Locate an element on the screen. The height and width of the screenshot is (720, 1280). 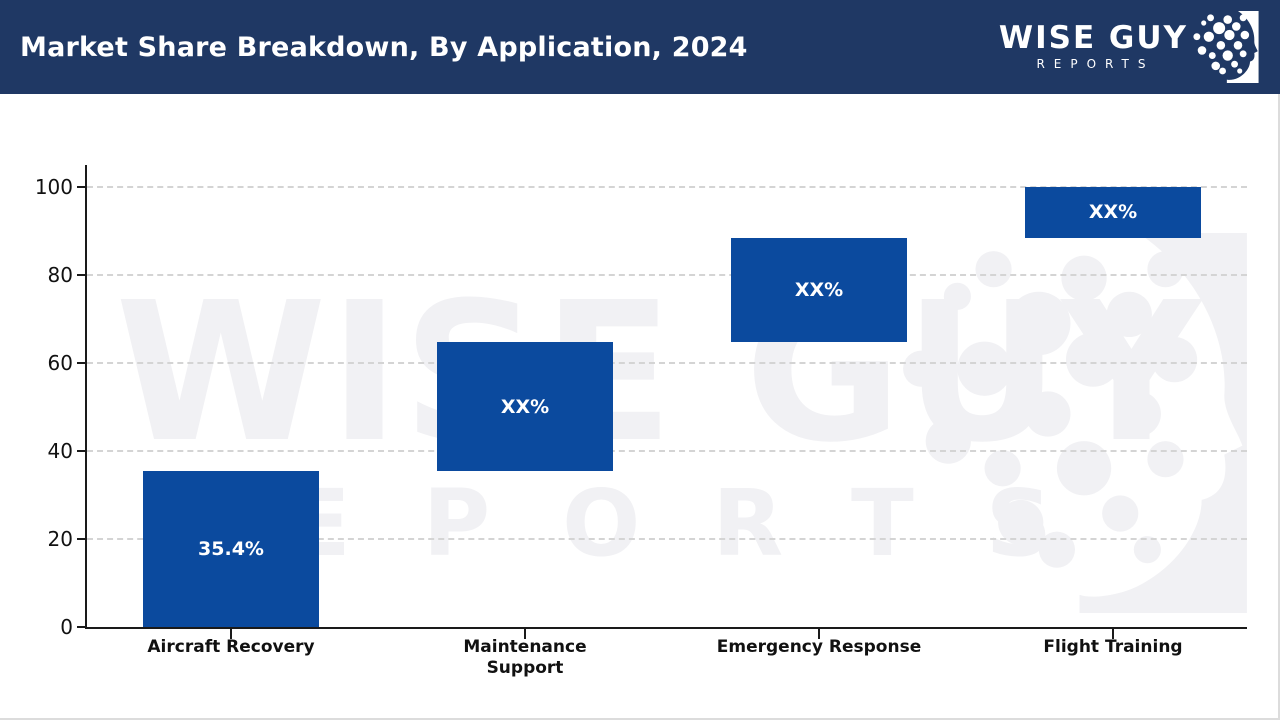
brand-logo: WISE GUY REPORTS is located at coordinates (1130, 47).